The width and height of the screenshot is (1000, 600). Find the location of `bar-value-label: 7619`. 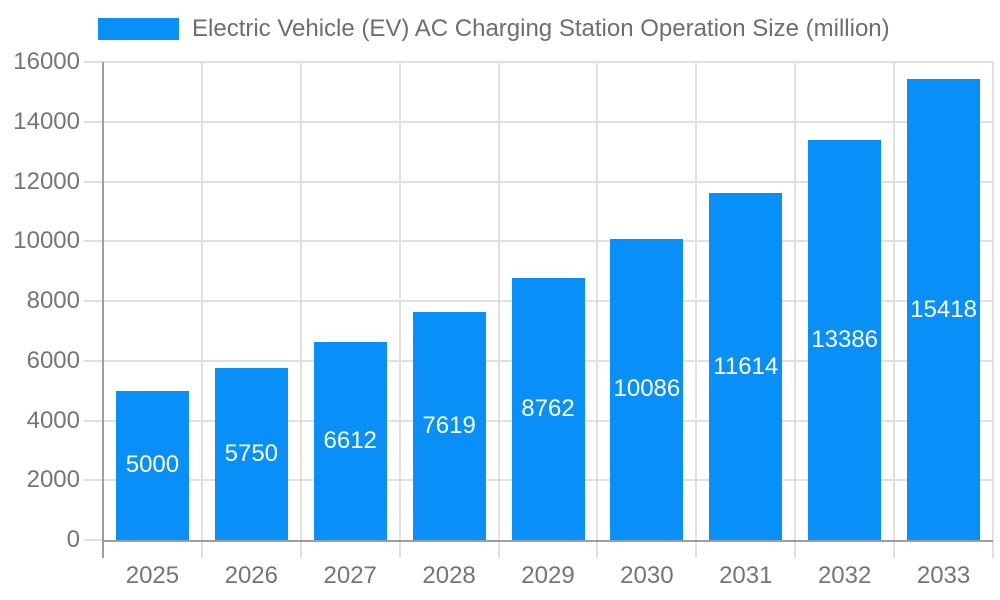

bar-value-label: 7619 is located at coordinates (449, 426).